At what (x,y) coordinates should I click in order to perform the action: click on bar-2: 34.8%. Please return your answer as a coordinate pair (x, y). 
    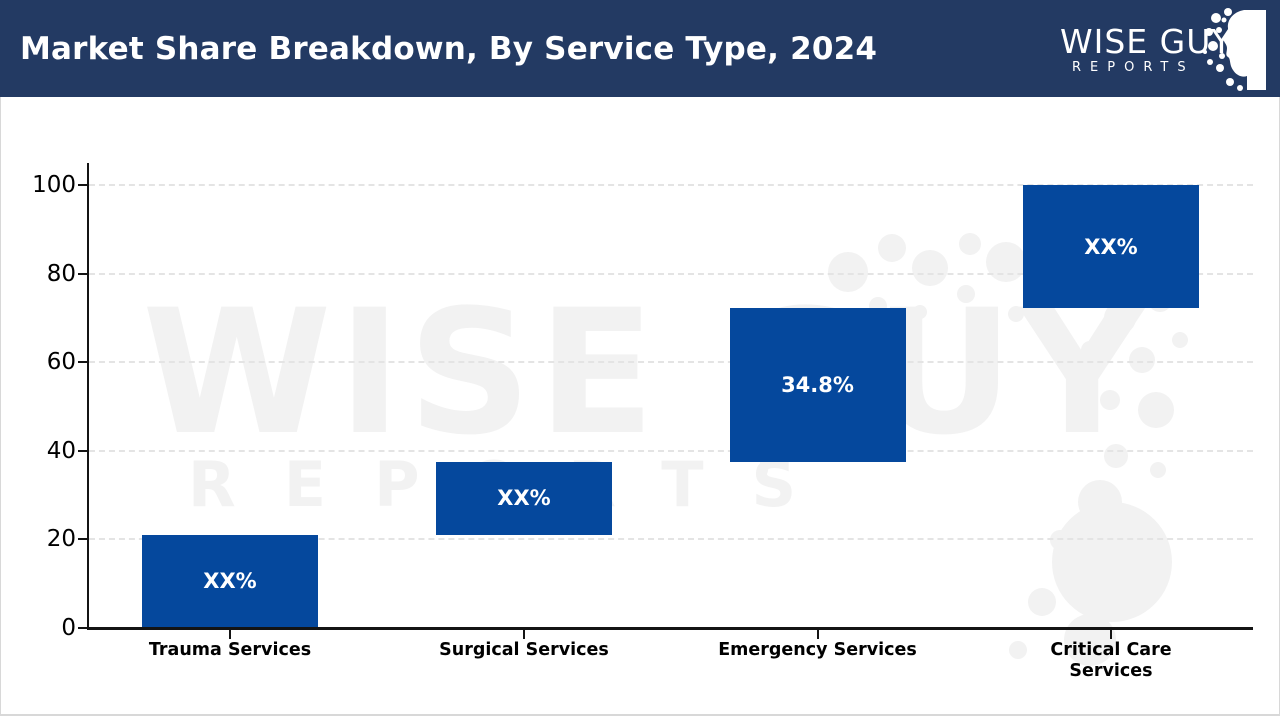
    Looking at the image, I should click on (817, 385).